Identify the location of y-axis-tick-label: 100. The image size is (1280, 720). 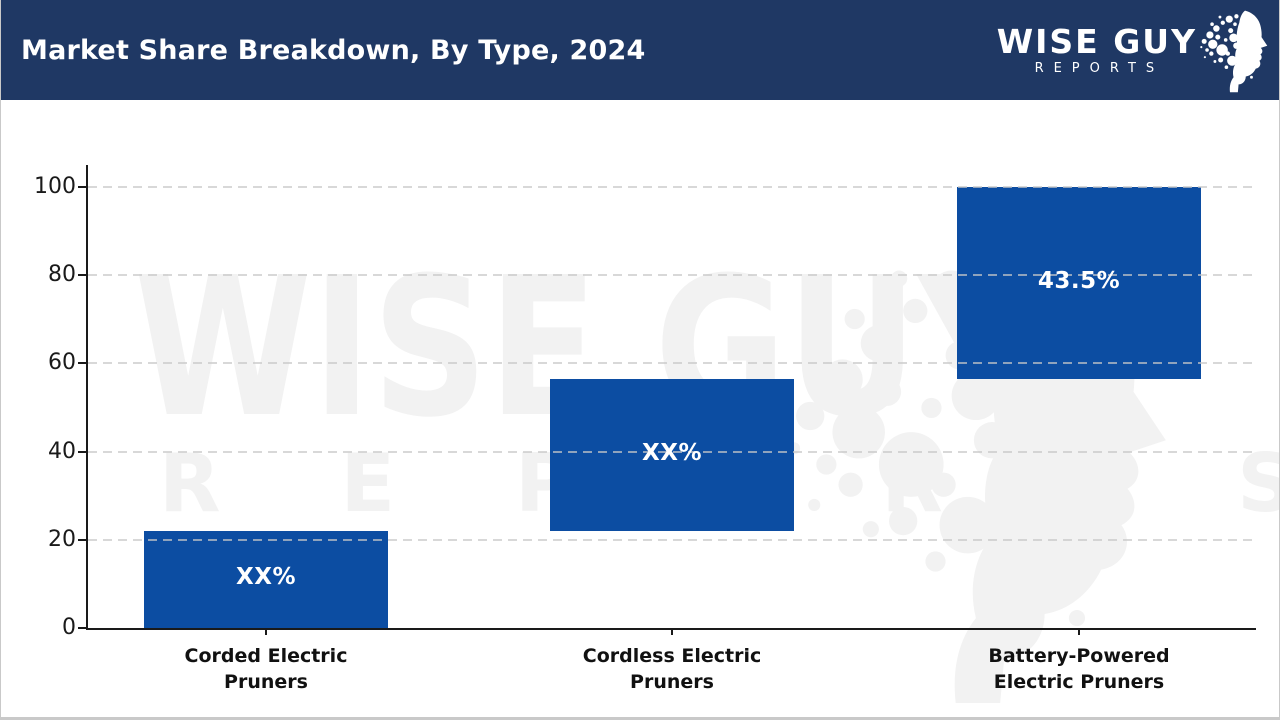
(55, 186).